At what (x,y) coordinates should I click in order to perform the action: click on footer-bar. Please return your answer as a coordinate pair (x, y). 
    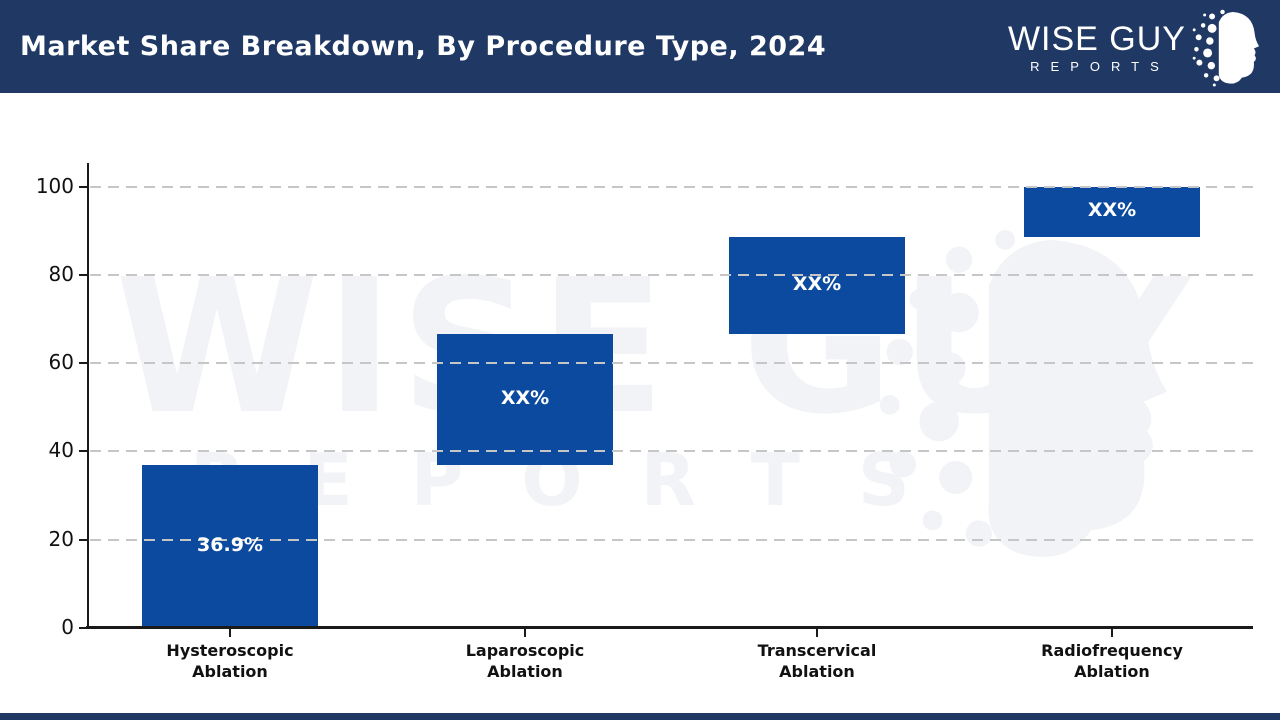
    Looking at the image, I should click on (640, 716).